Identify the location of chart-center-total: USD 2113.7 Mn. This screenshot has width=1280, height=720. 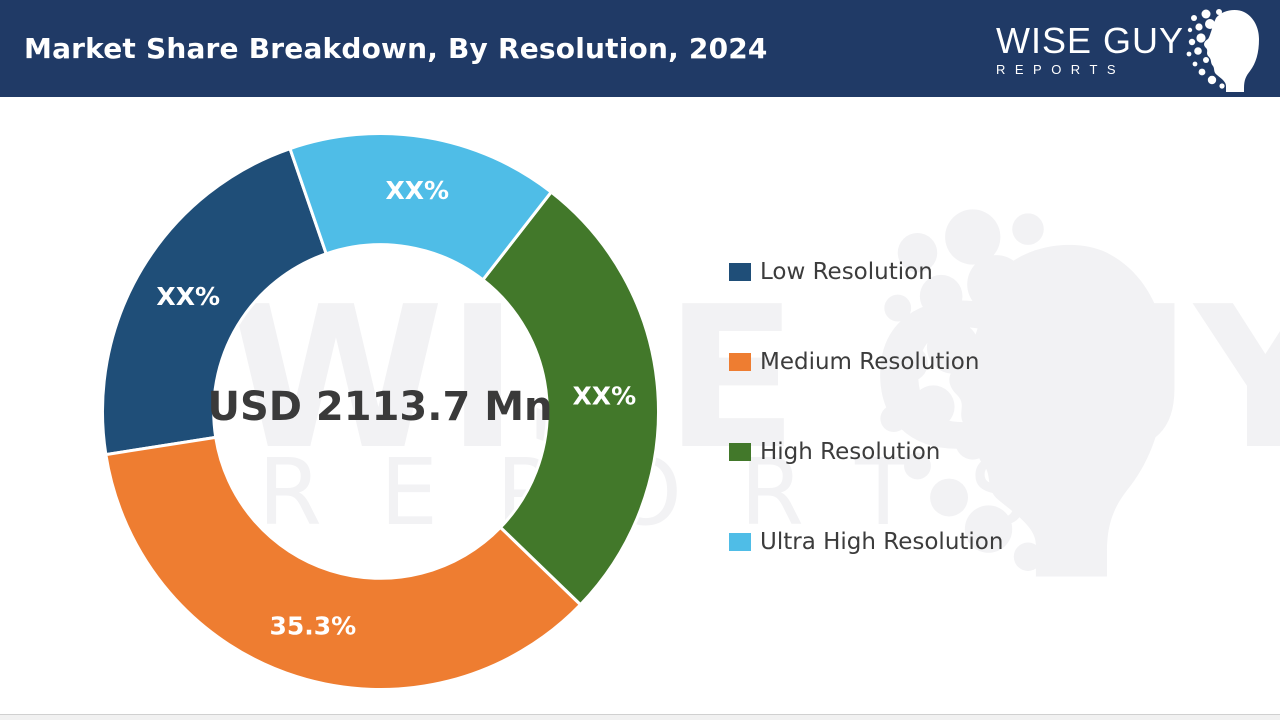
(380, 407).